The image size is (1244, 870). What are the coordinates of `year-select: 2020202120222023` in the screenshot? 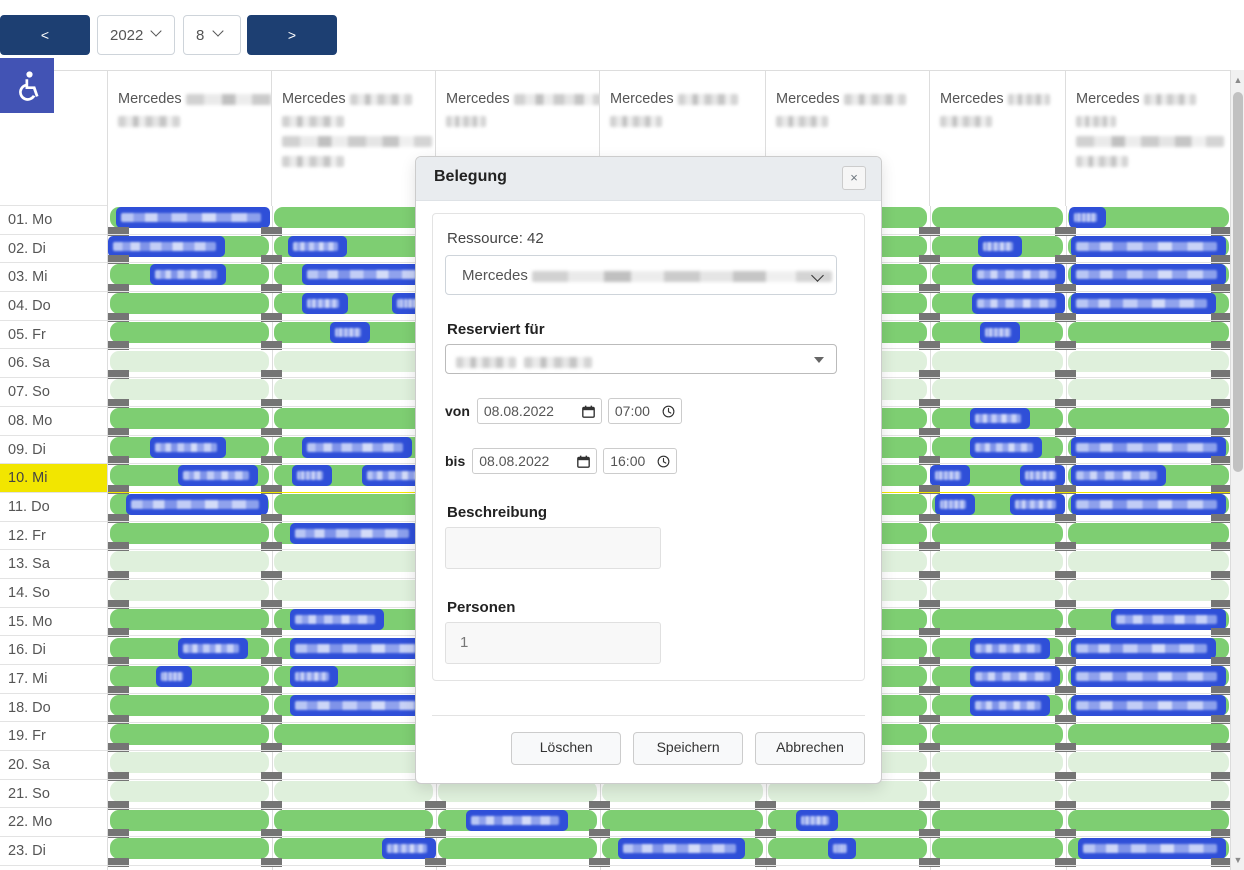 It's located at (136, 35).